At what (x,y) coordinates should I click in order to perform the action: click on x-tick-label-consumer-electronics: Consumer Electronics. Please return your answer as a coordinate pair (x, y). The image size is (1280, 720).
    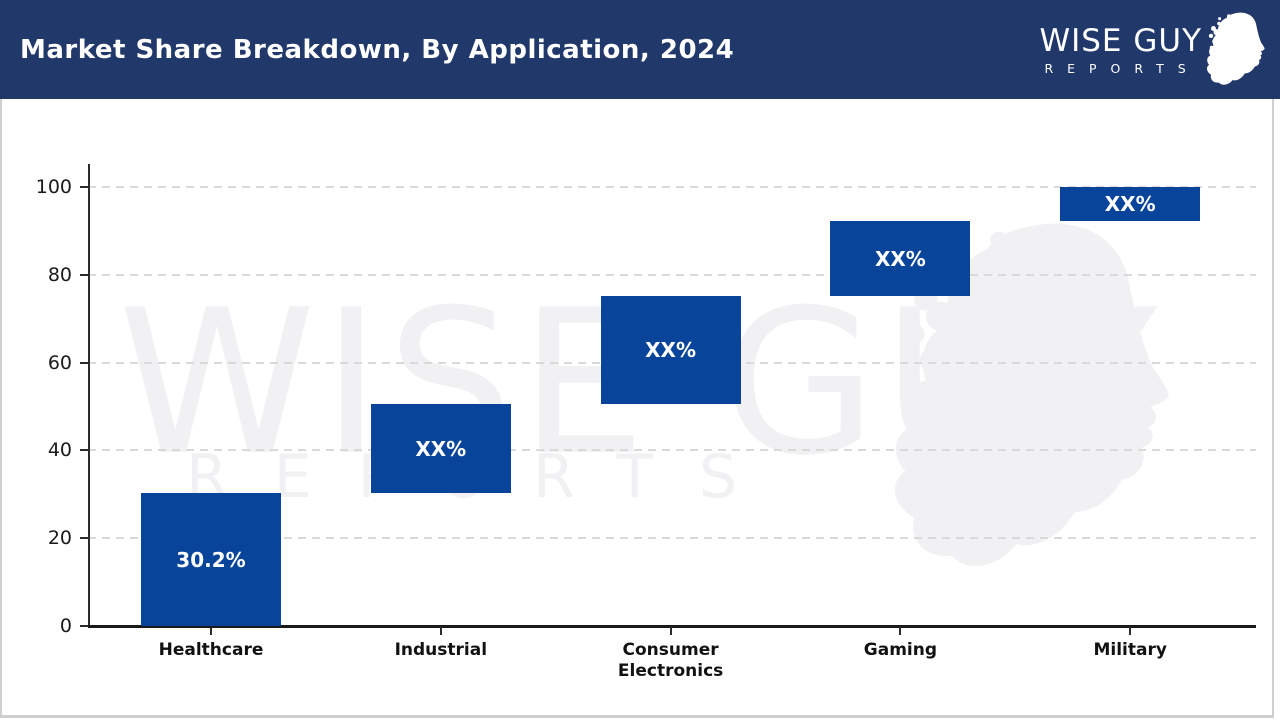
    Looking at the image, I should click on (670, 660).